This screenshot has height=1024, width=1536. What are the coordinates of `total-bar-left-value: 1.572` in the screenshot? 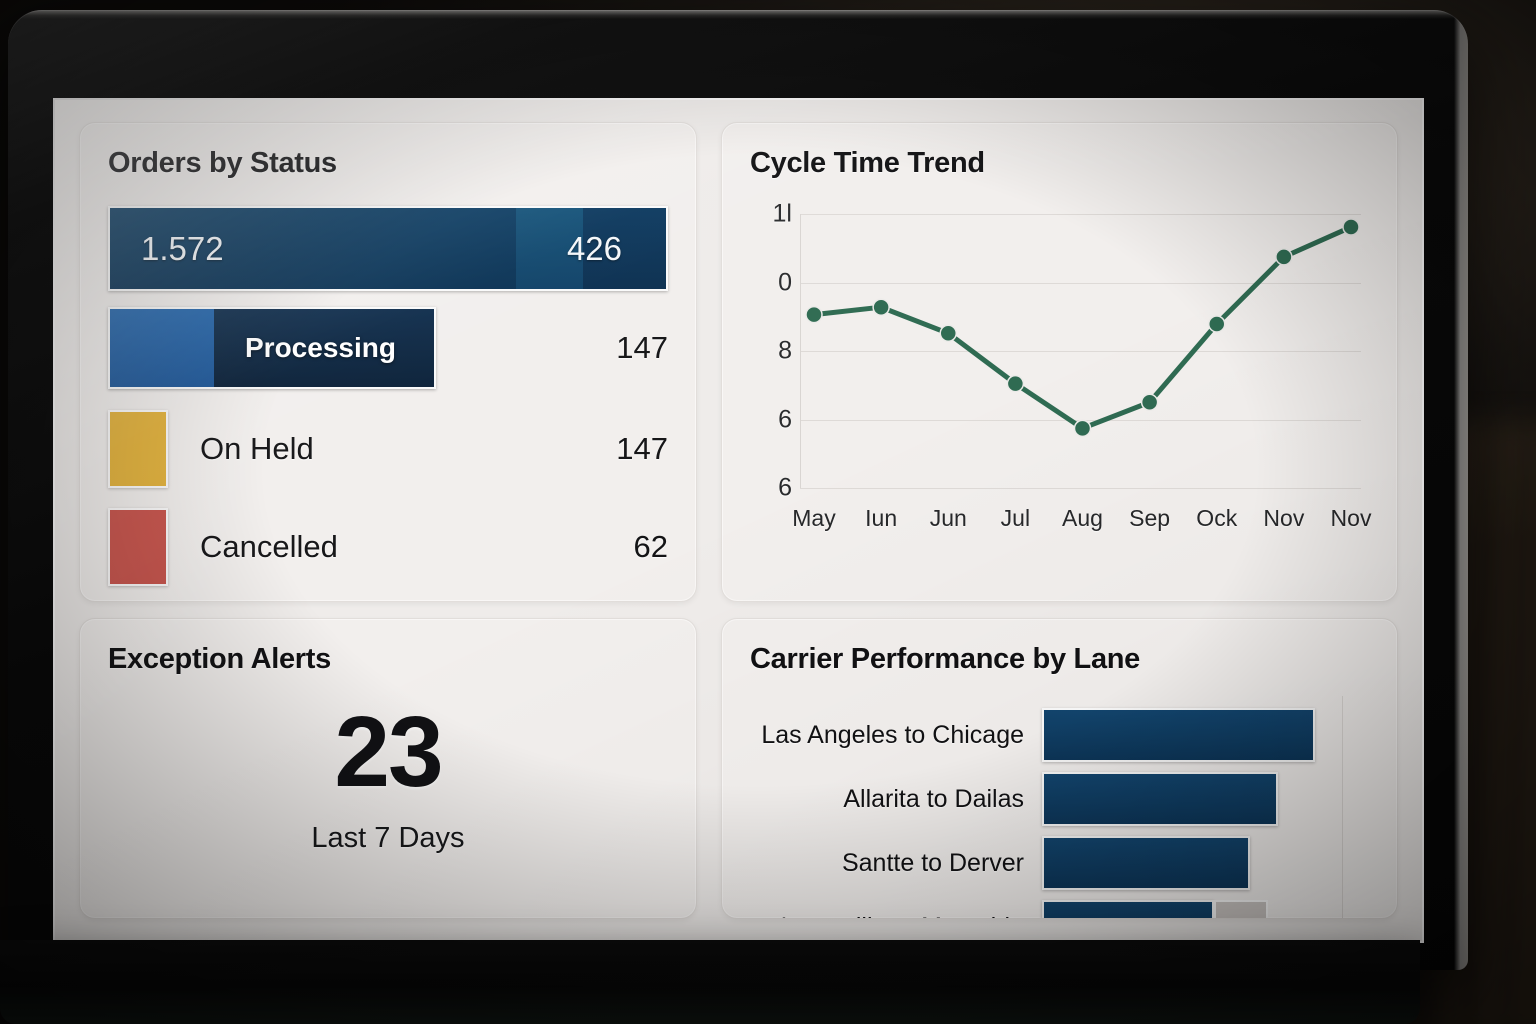 It's located at (182, 248).